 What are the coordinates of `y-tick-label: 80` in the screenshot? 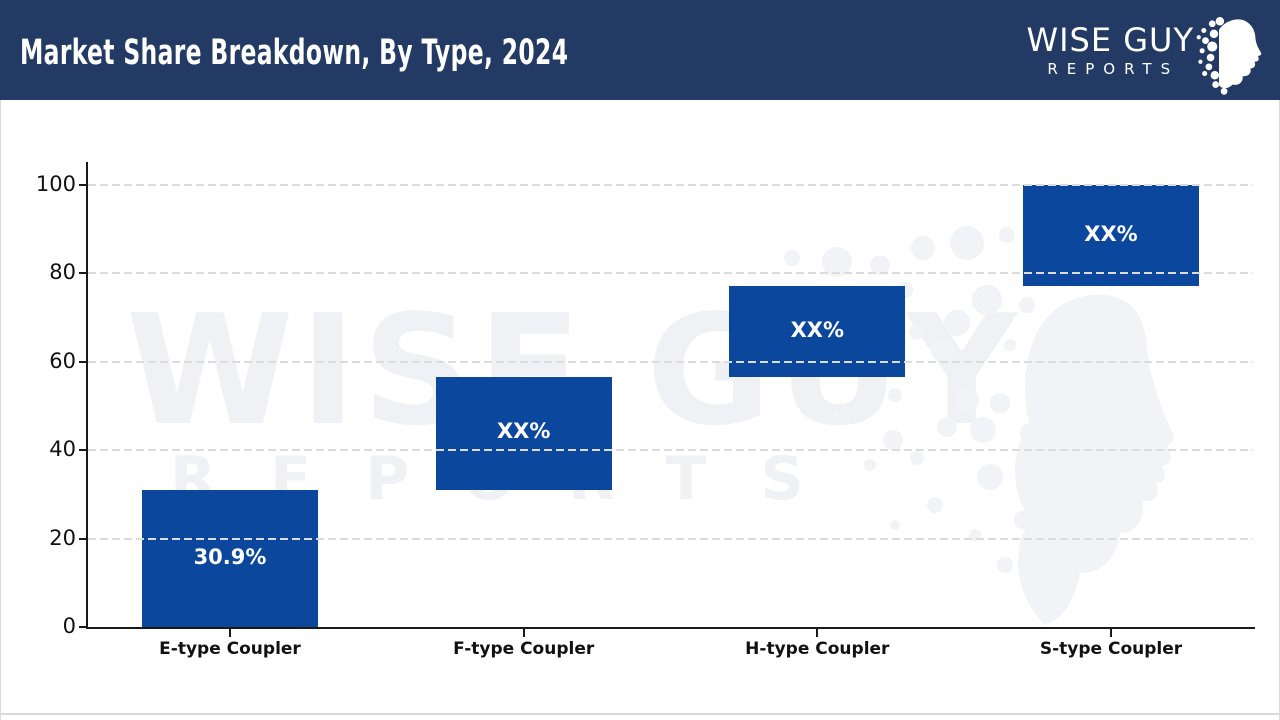 It's located at (62, 272).